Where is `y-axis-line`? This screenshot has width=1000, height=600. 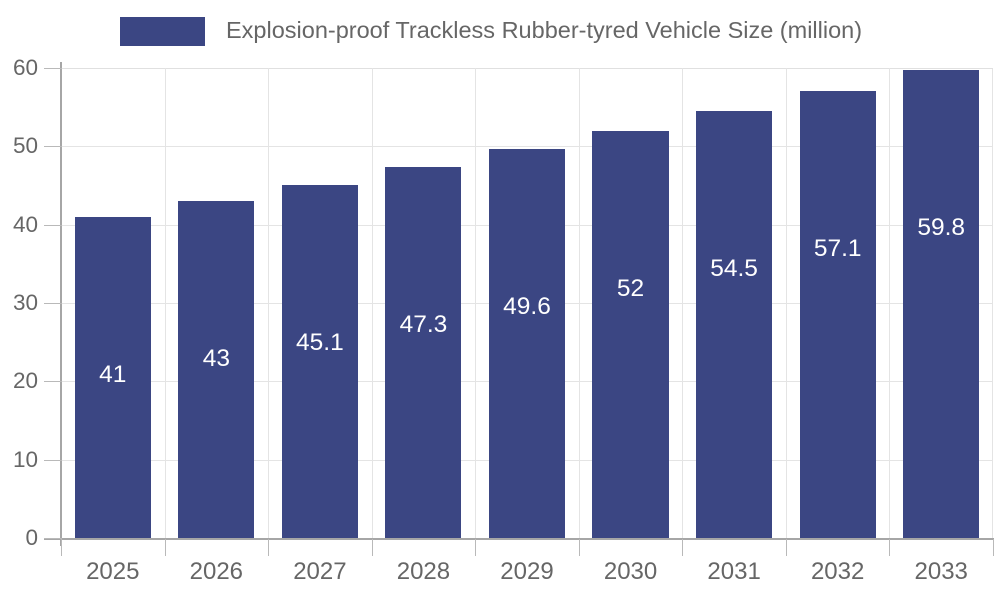
y-axis-line is located at coordinates (61, 304).